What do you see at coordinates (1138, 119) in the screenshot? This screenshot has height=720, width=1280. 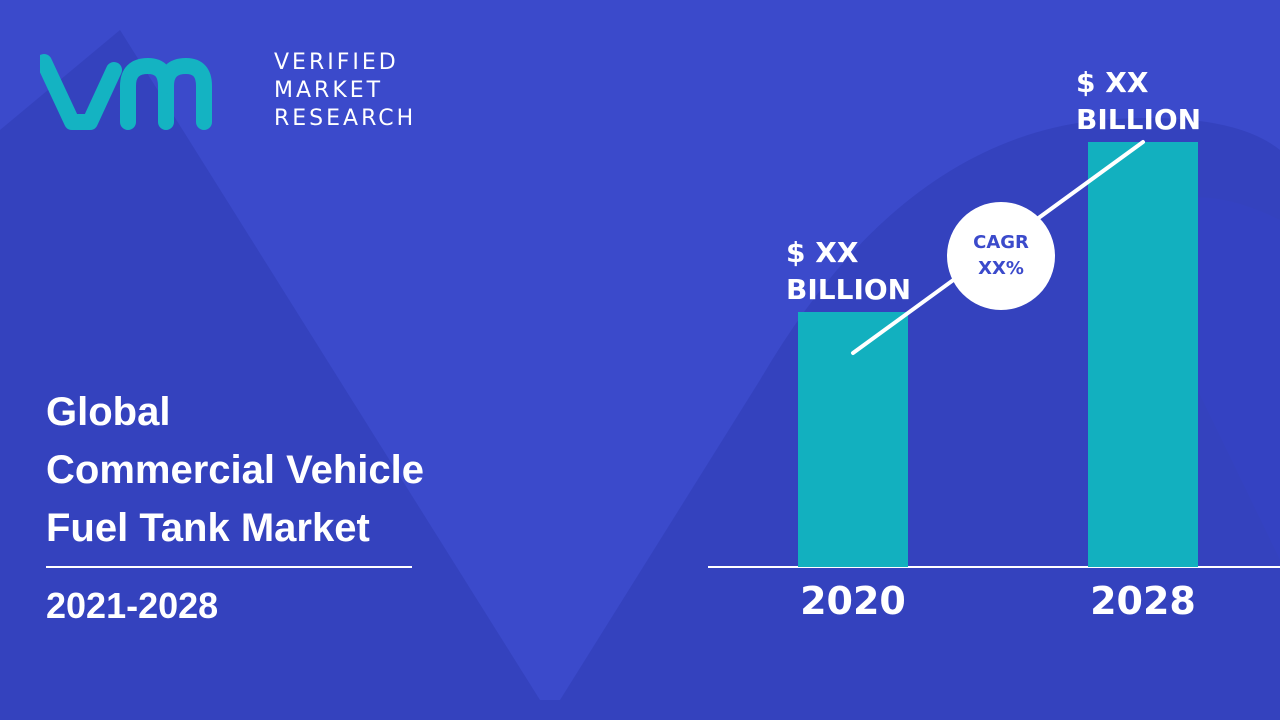 I see `data-label-2028-unit: BILLION` at bounding box center [1138, 119].